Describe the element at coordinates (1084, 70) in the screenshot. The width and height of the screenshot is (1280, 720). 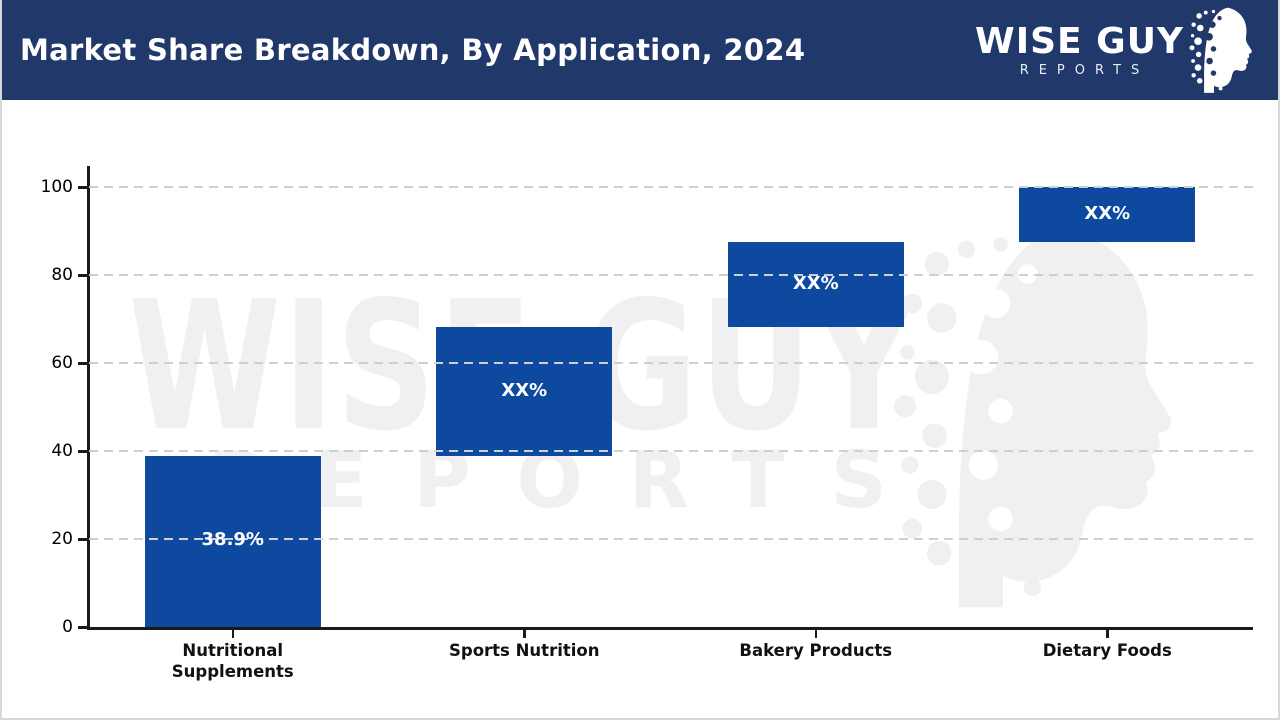
I see `logo-subtext: REPORTS` at that location.